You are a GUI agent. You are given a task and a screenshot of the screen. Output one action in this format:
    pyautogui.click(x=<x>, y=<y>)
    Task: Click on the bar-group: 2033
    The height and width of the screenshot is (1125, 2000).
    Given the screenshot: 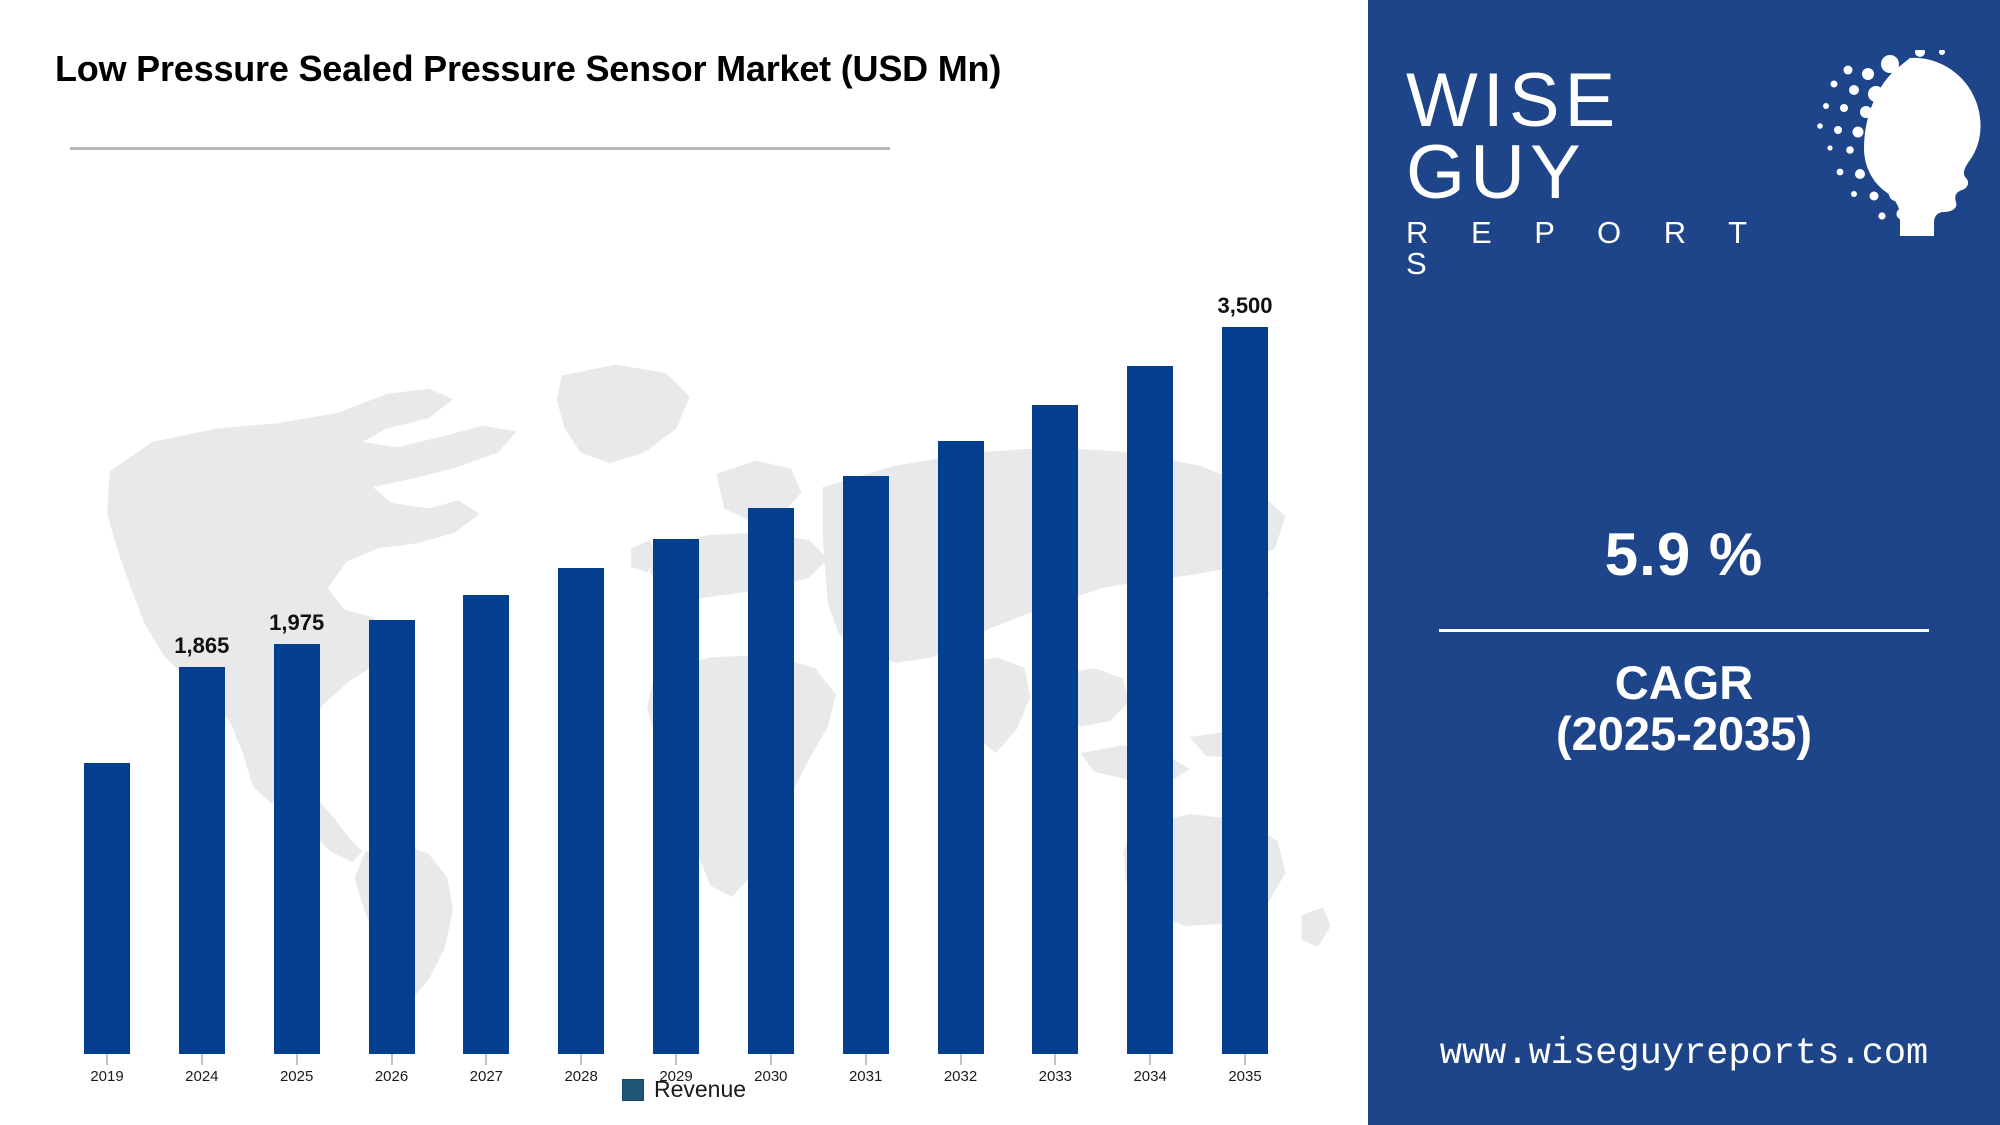 What is the action you would take?
    pyautogui.click(x=1055, y=745)
    